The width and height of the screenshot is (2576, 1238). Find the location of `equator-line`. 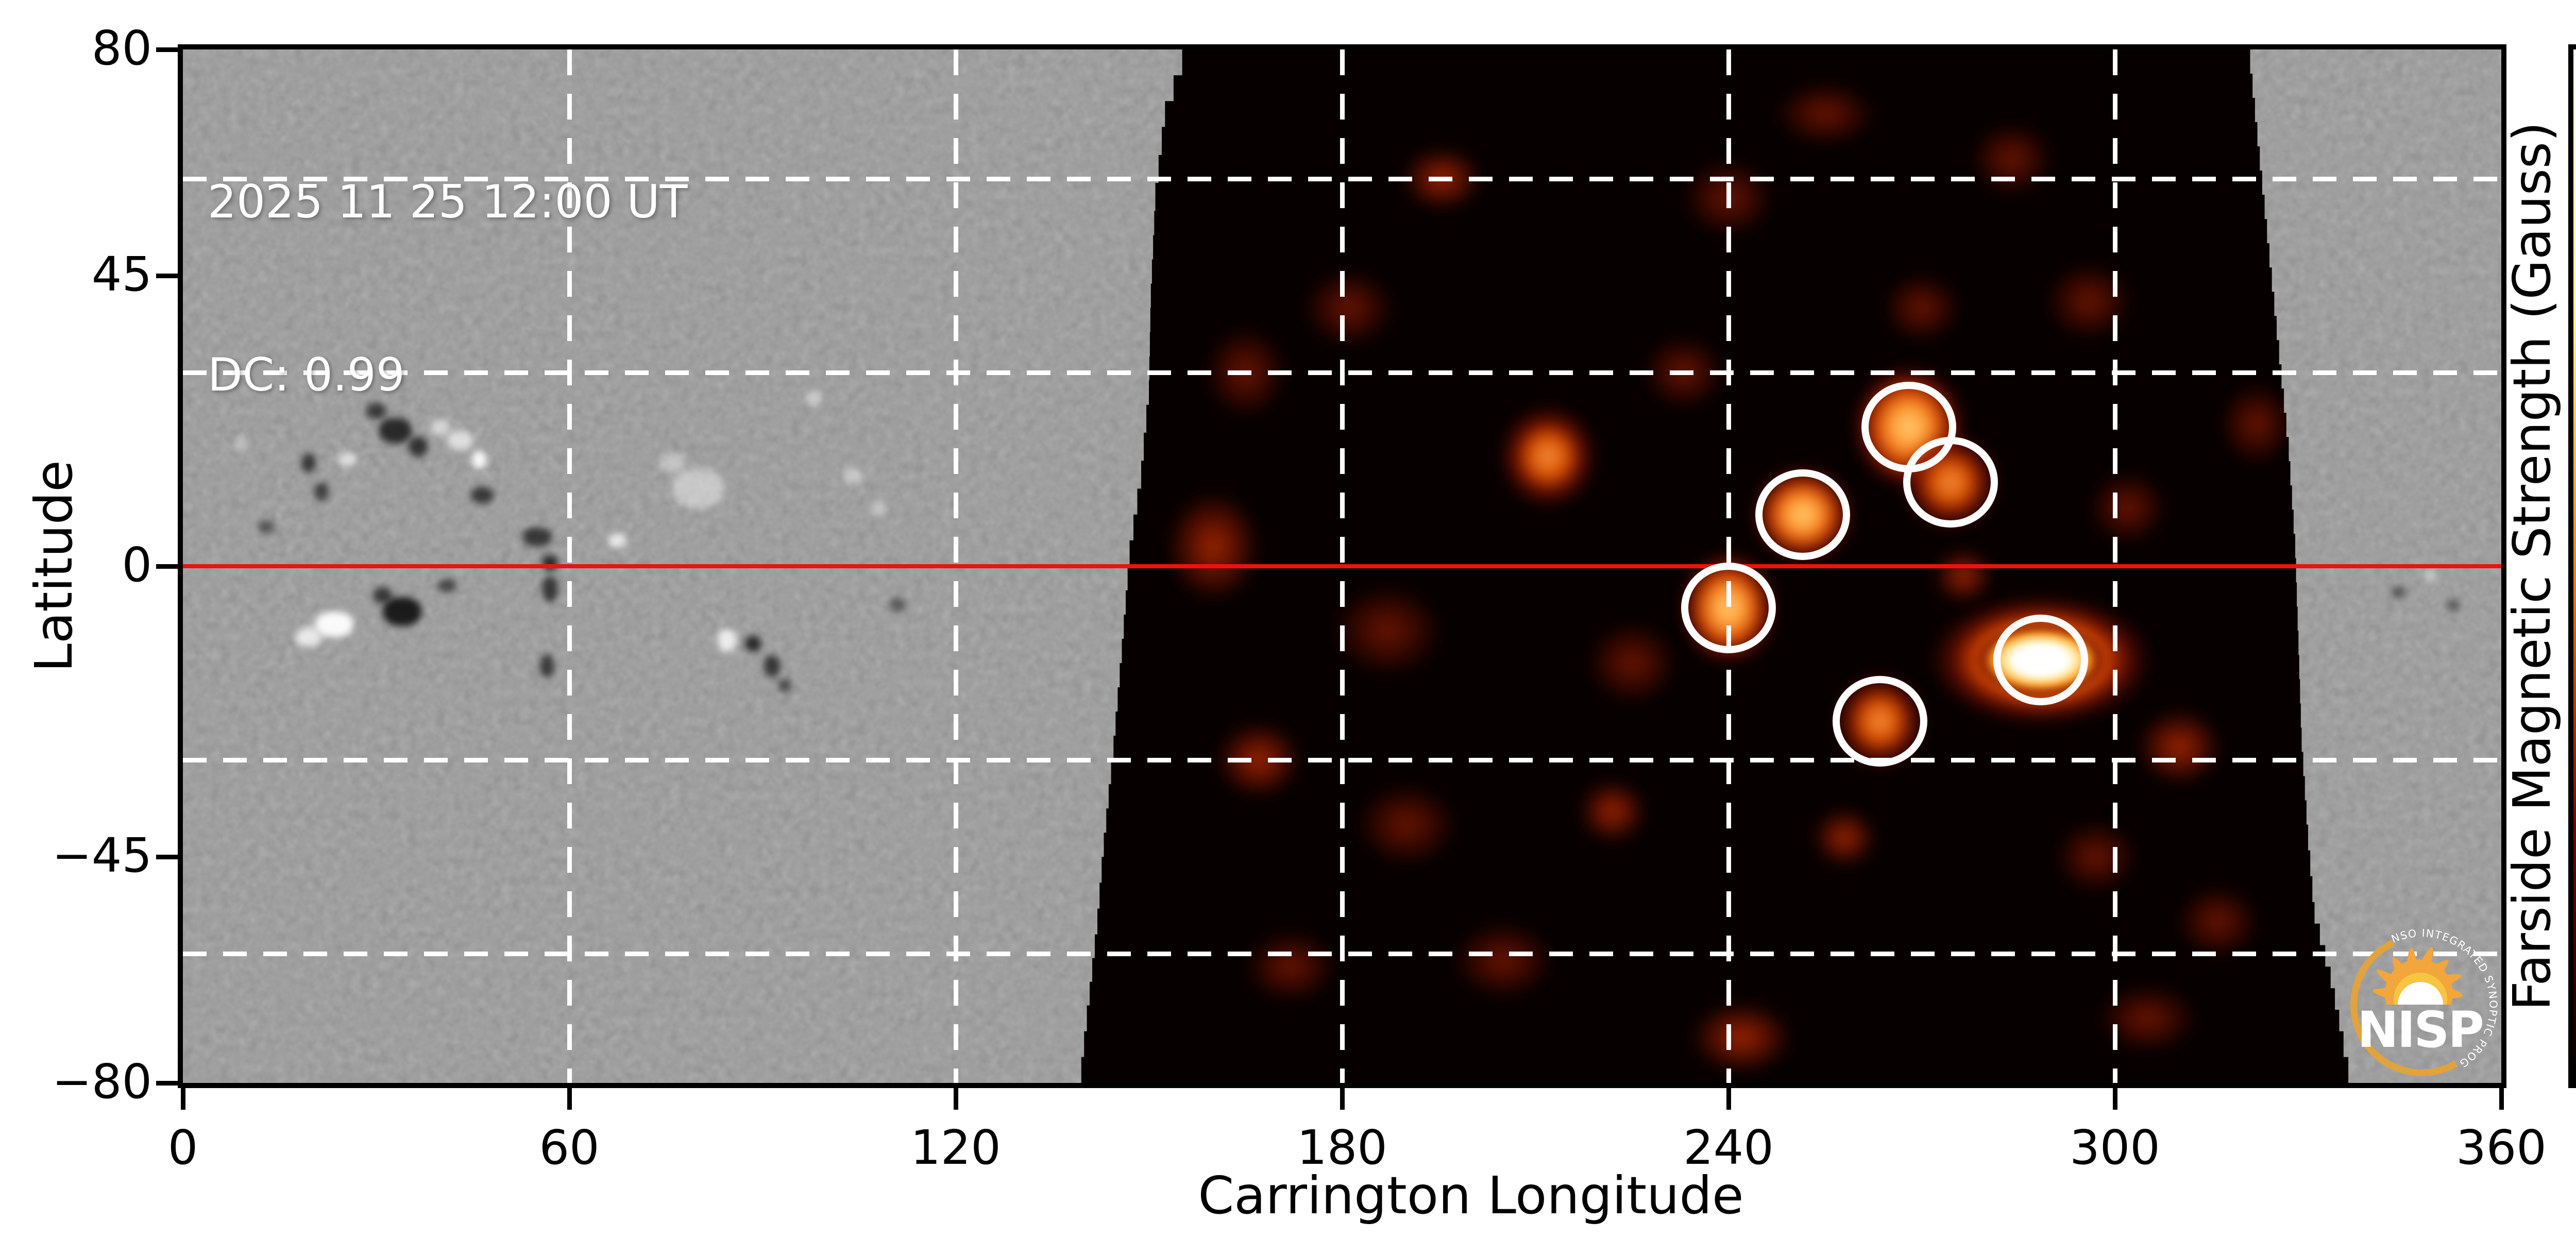

equator-line is located at coordinates (1342, 566).